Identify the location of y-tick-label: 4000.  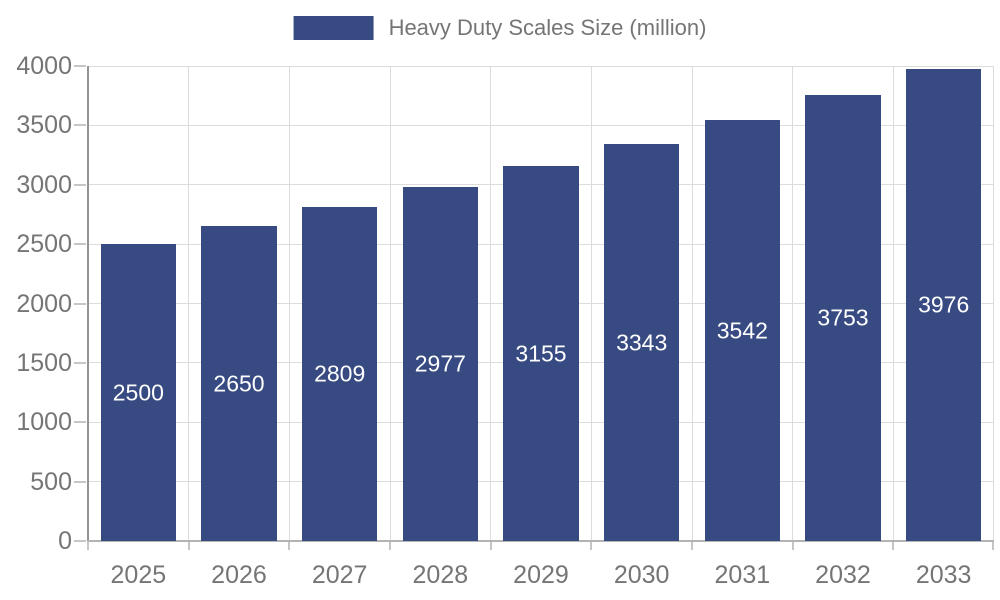
(44, 66).